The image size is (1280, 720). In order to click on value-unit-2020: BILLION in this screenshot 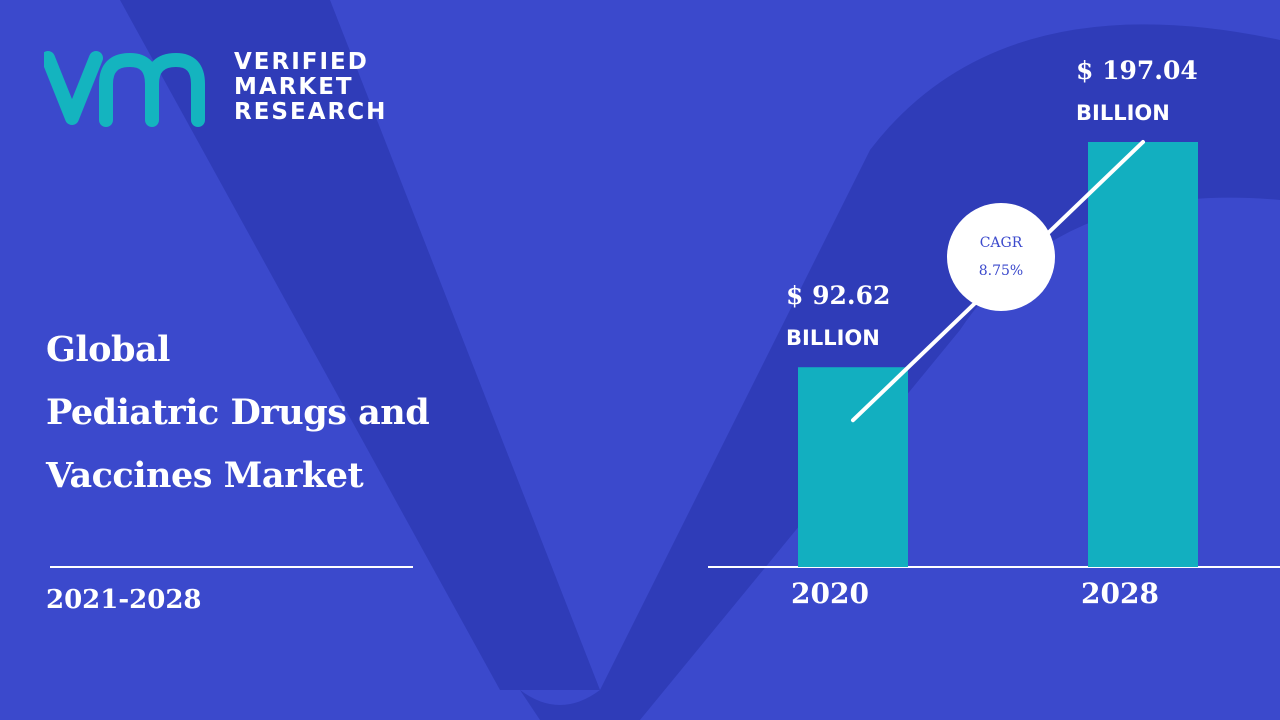, I will do `click(833, 338)`.